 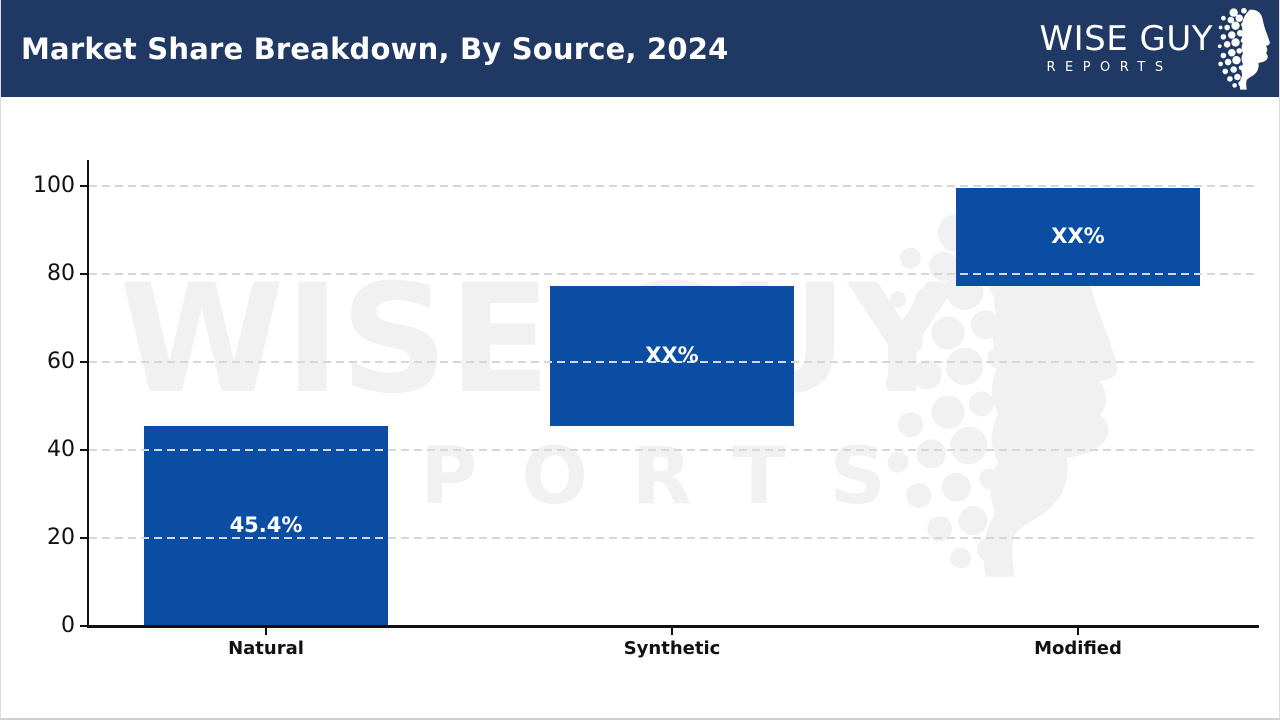 I want to click on bar-value-label: 45.4%, so click(x=266, y=525).